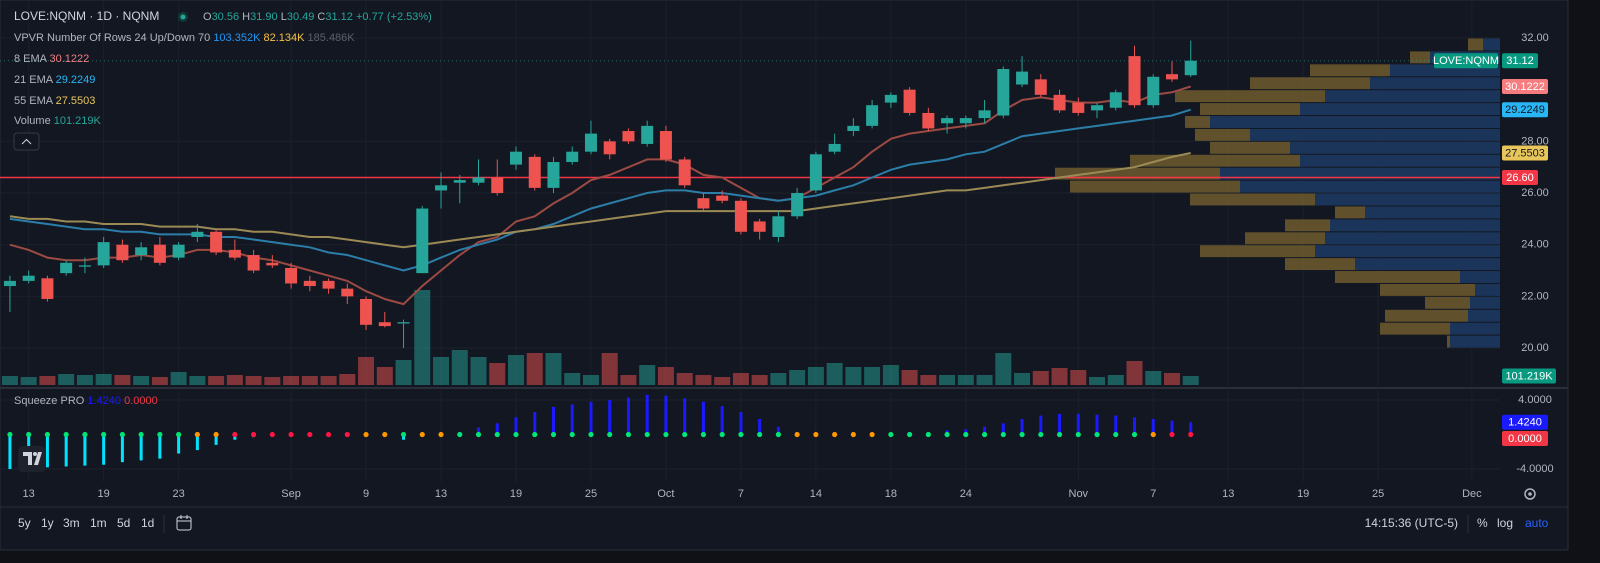  Describe the element at coordinates (1520, 178) in the screenshot. I see `hline-tag: 26.60` at that location.